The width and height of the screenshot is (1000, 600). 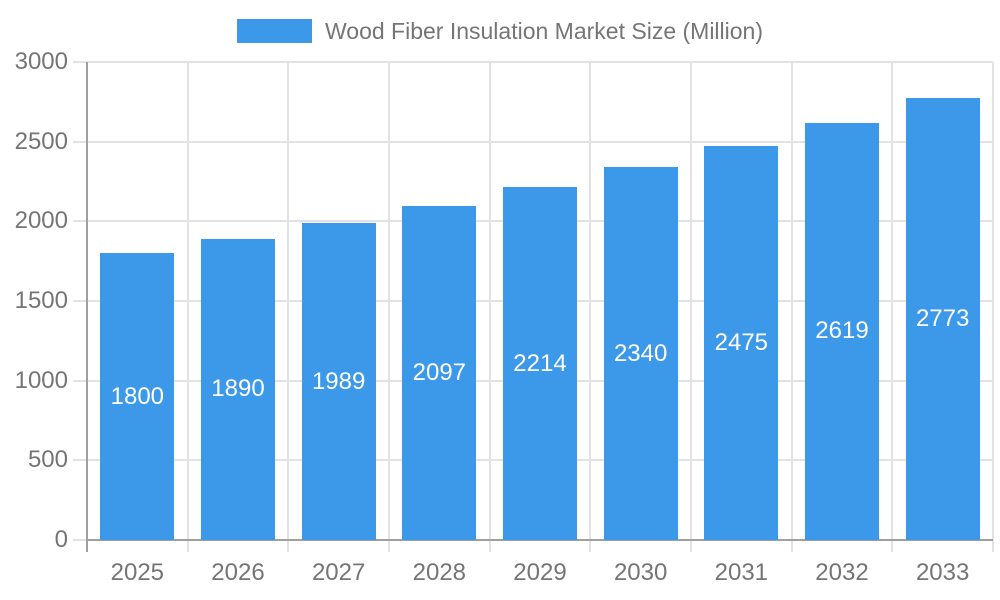 What do you see at coordinates (47, 460) in the screenshot?
I see `y-tick-label: 500` at bounding box center [47, 460].